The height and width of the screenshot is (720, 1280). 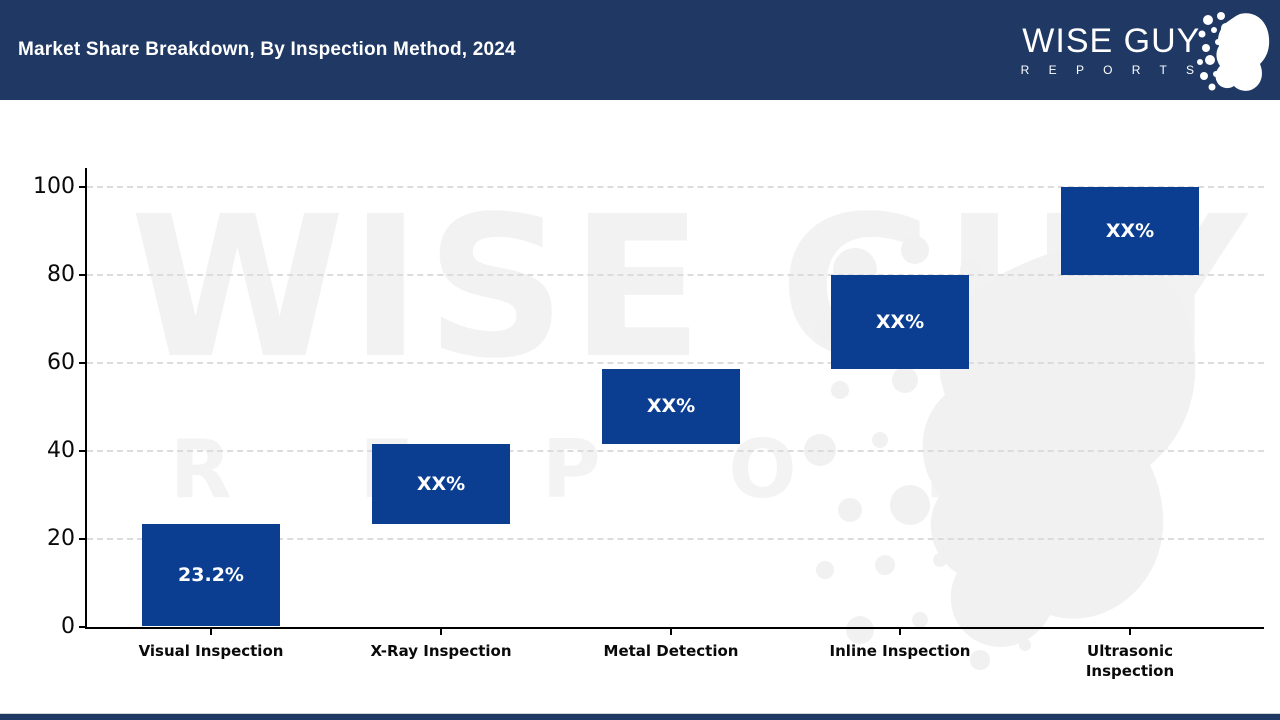 I want to click on logo-wordmark: WISE GUY, so click(x=1111, y=41).